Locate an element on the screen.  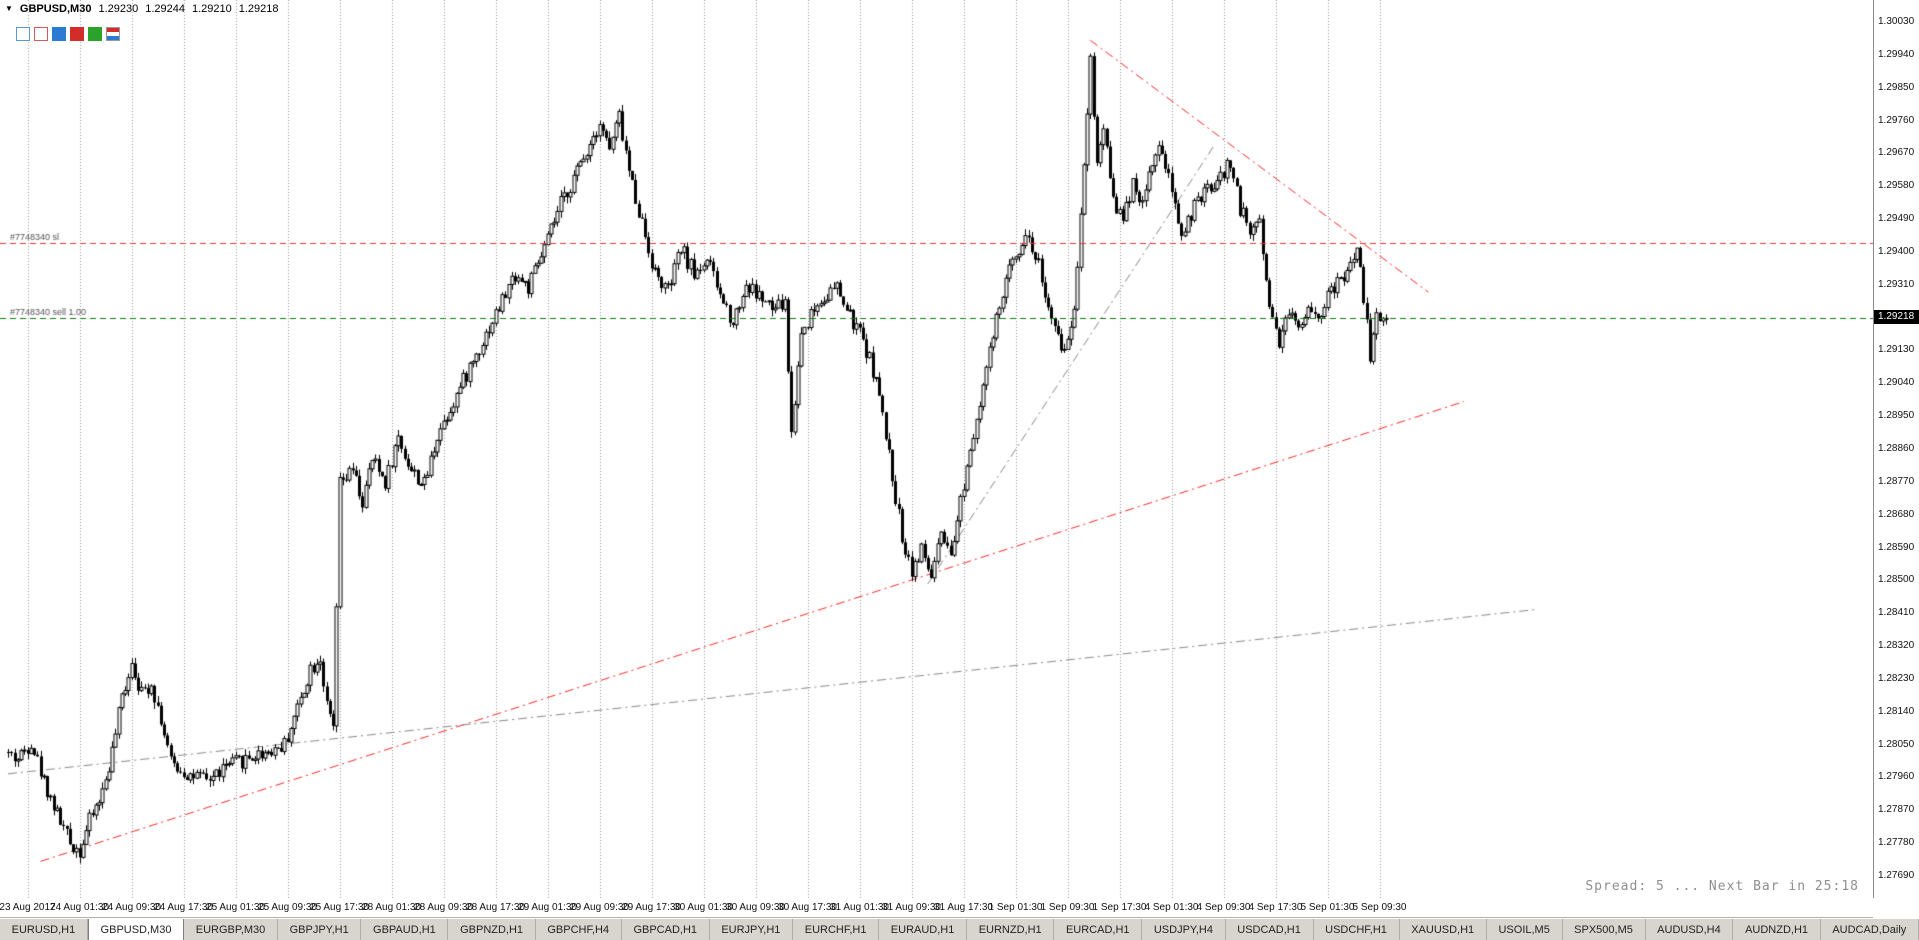
symbol-tab-audusd-h4: AUDUSD,H4 is located at coordinates (1689, 929).